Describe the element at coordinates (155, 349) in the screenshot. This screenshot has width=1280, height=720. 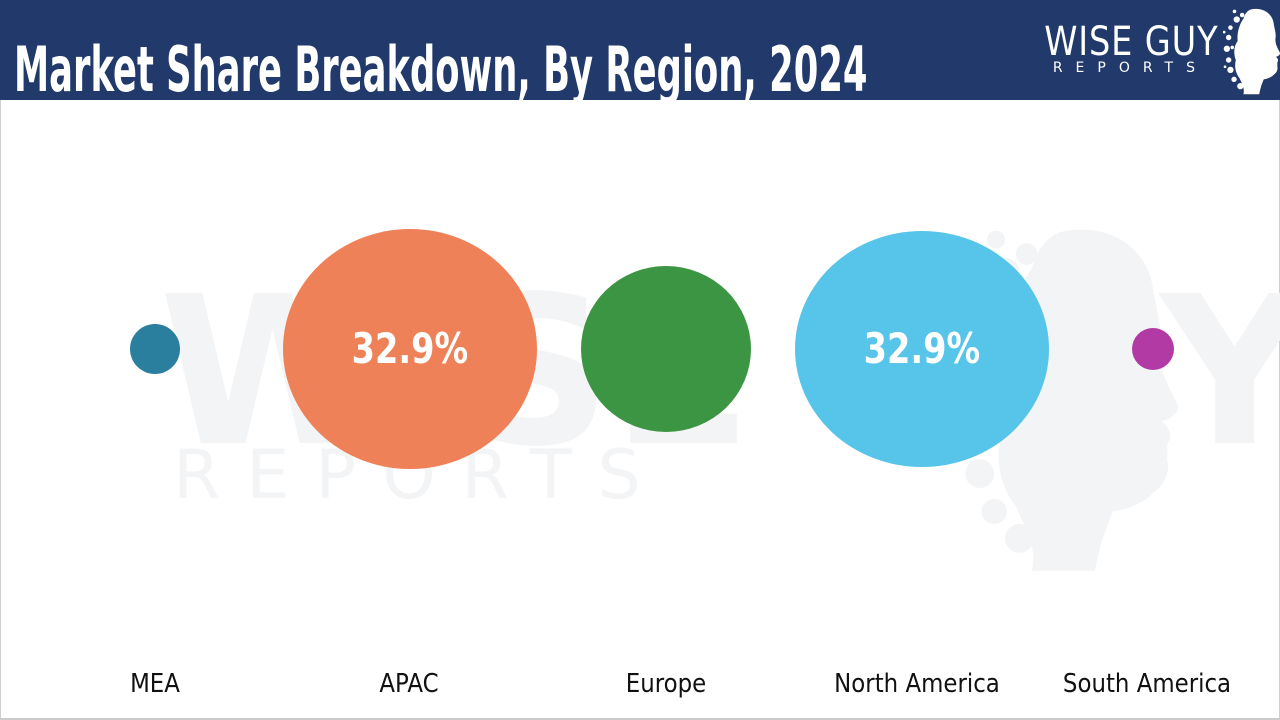
I see `bubble-mea` at that location.